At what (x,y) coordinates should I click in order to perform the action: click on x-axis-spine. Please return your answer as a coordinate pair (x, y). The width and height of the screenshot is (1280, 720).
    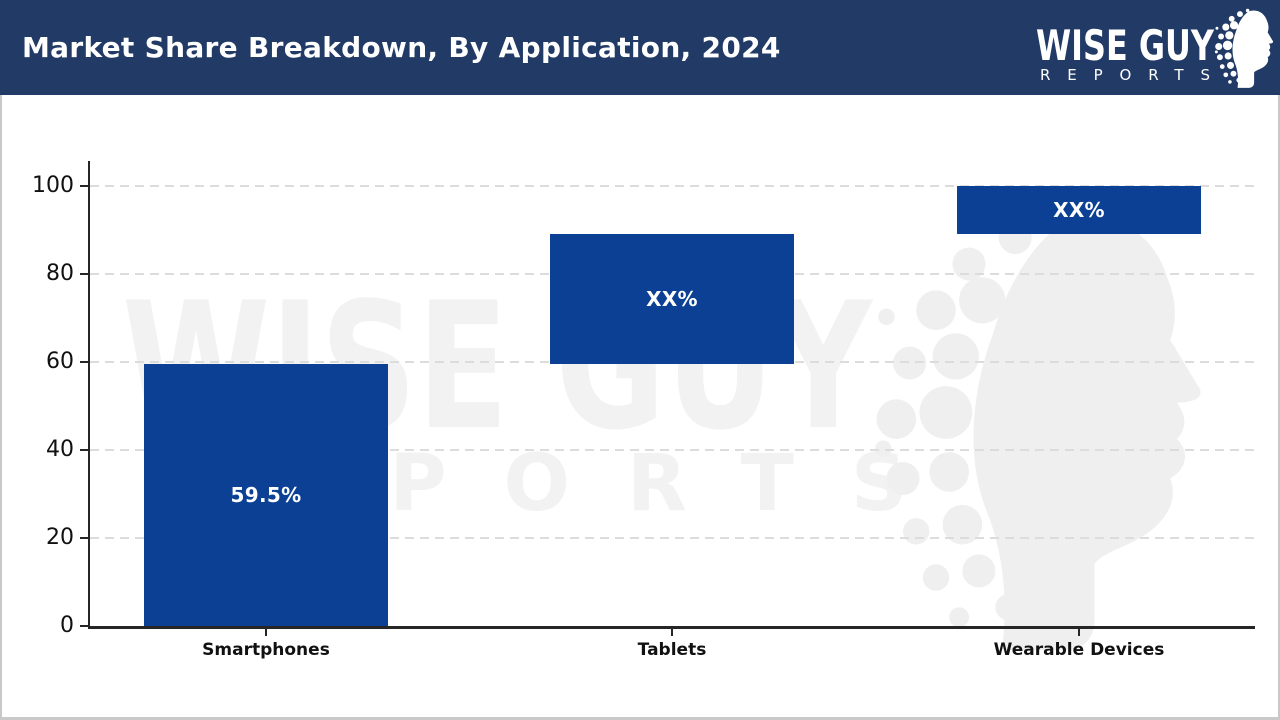
    Looking at the image, I should click on (671, 627).